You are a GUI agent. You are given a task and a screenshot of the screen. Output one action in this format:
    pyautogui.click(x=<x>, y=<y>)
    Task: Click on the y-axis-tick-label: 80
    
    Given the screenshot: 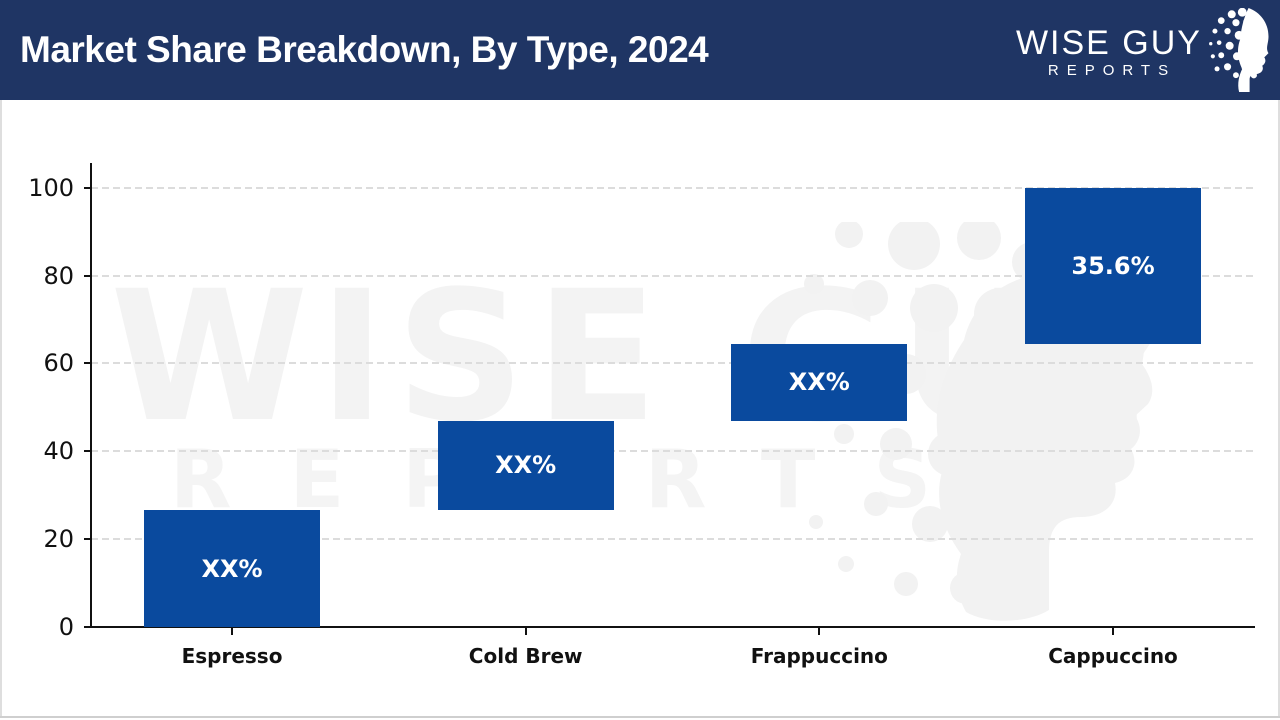 What is the action you would take?
    pyautogui.click(x=58, y=275)
    